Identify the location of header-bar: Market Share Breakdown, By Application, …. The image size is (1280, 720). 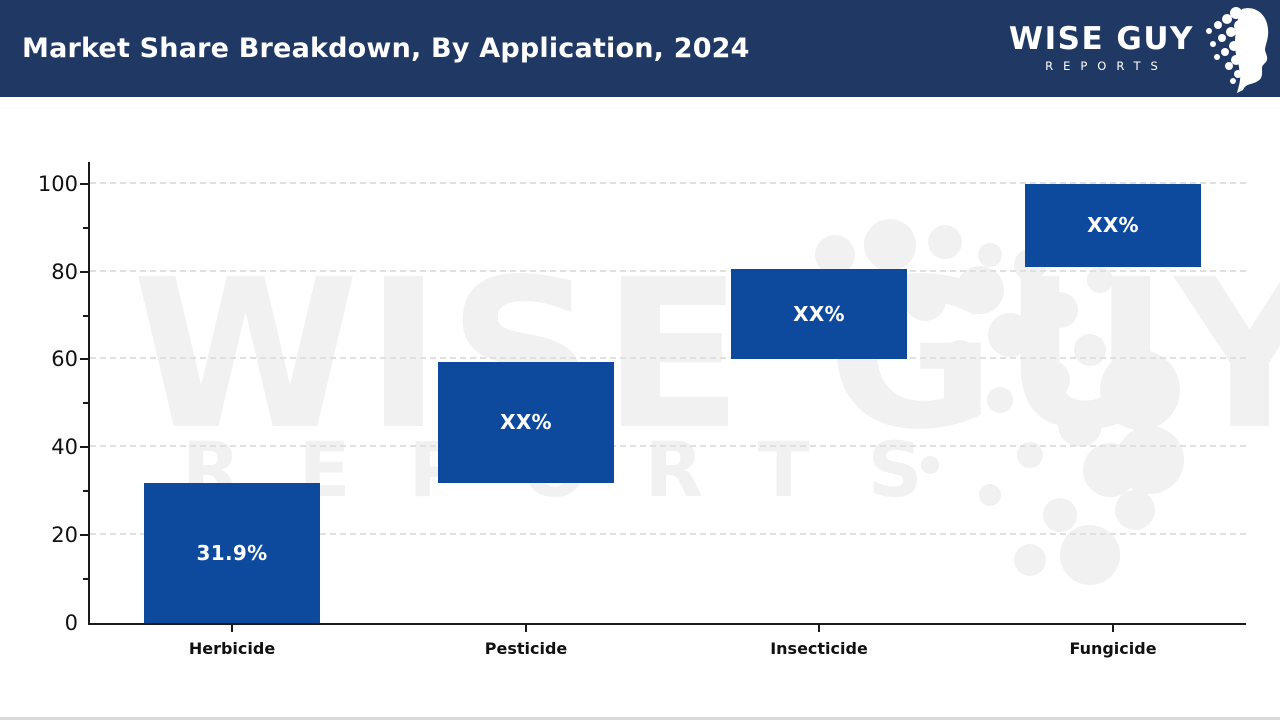
(640, 48).